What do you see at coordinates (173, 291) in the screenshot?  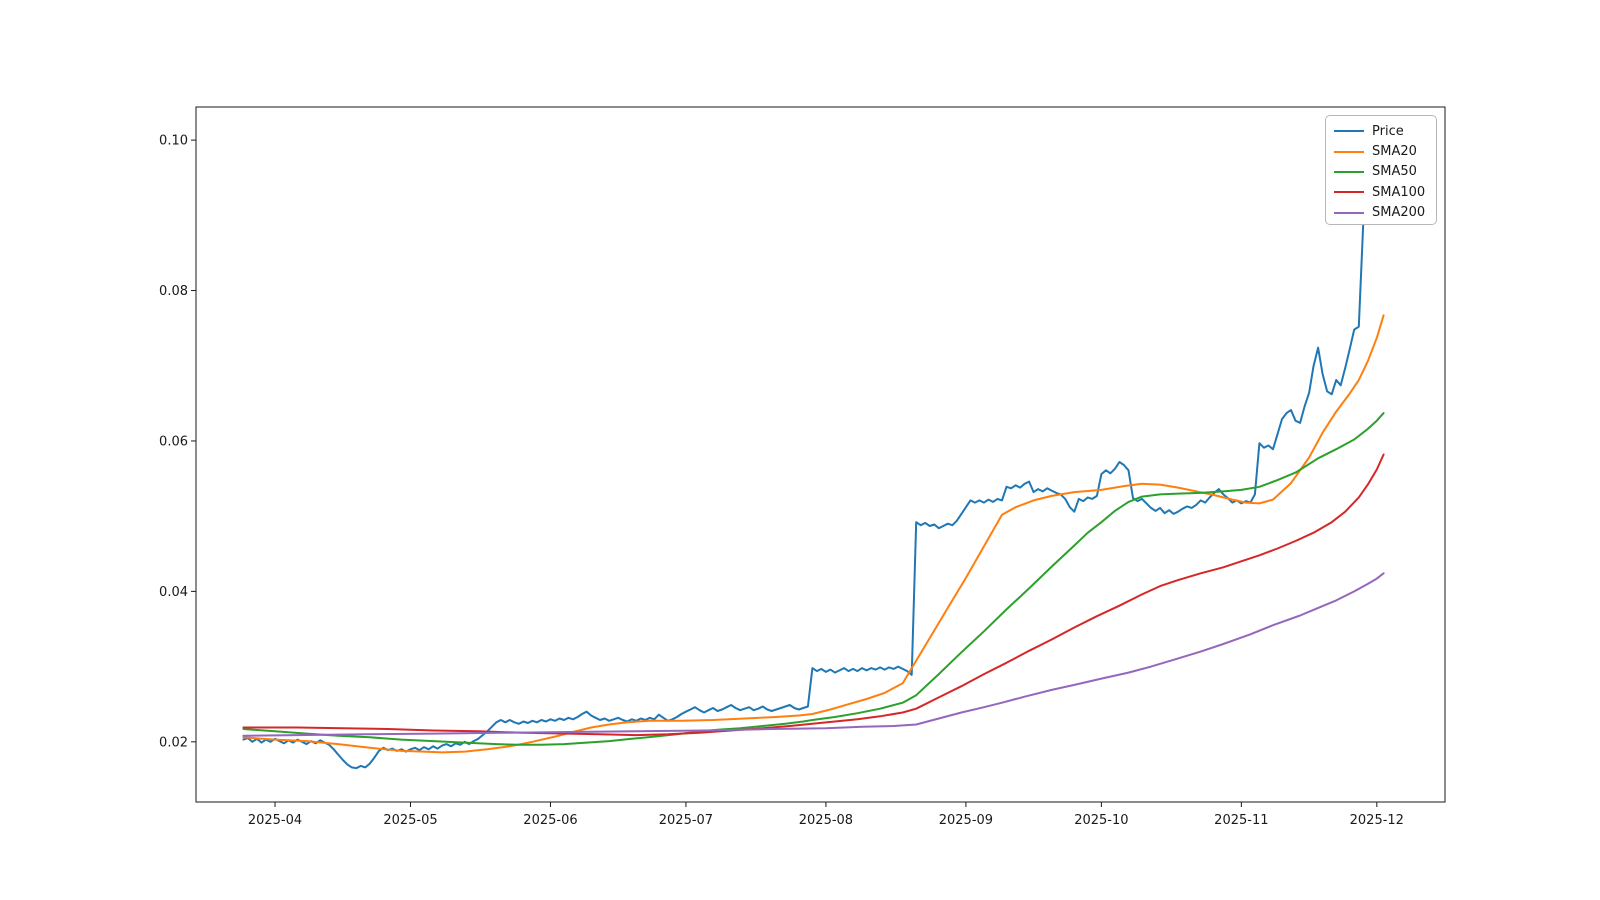 I see `y-tick-label: 0.08` at bounding box center [173, 291].